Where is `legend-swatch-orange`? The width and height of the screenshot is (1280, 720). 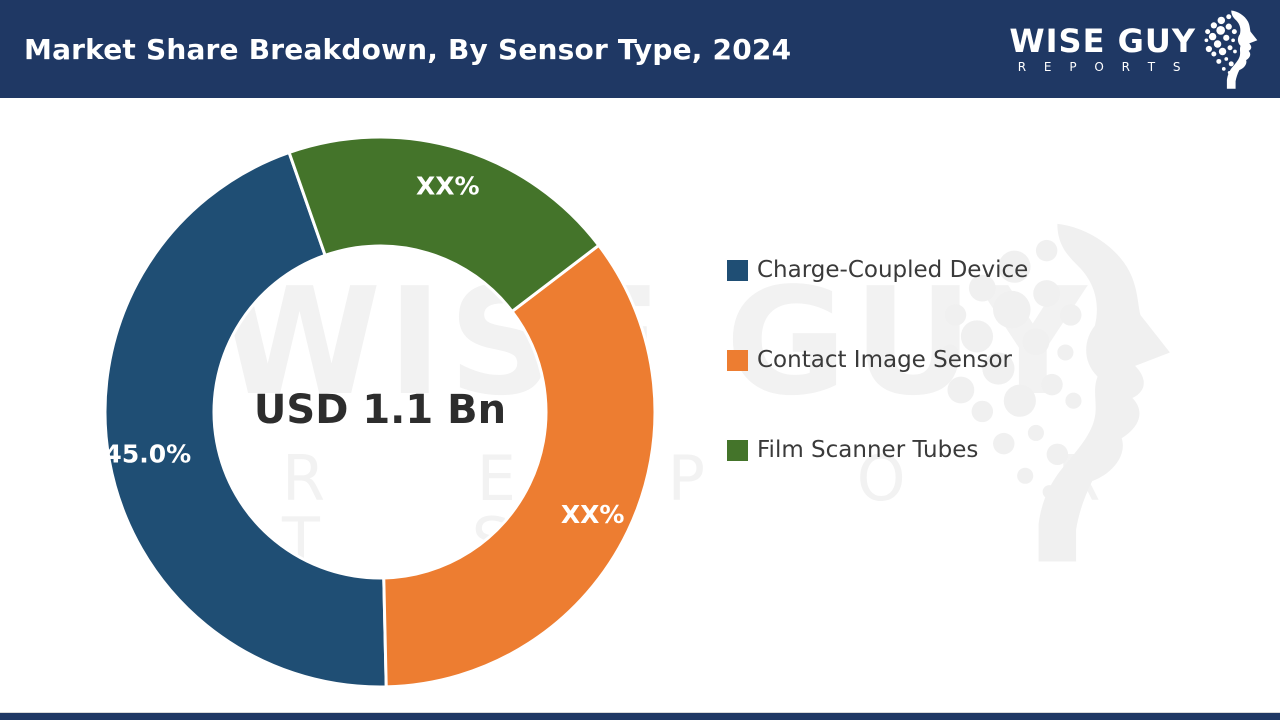
legend-swatch-orange is located at coordinates (737, 360).